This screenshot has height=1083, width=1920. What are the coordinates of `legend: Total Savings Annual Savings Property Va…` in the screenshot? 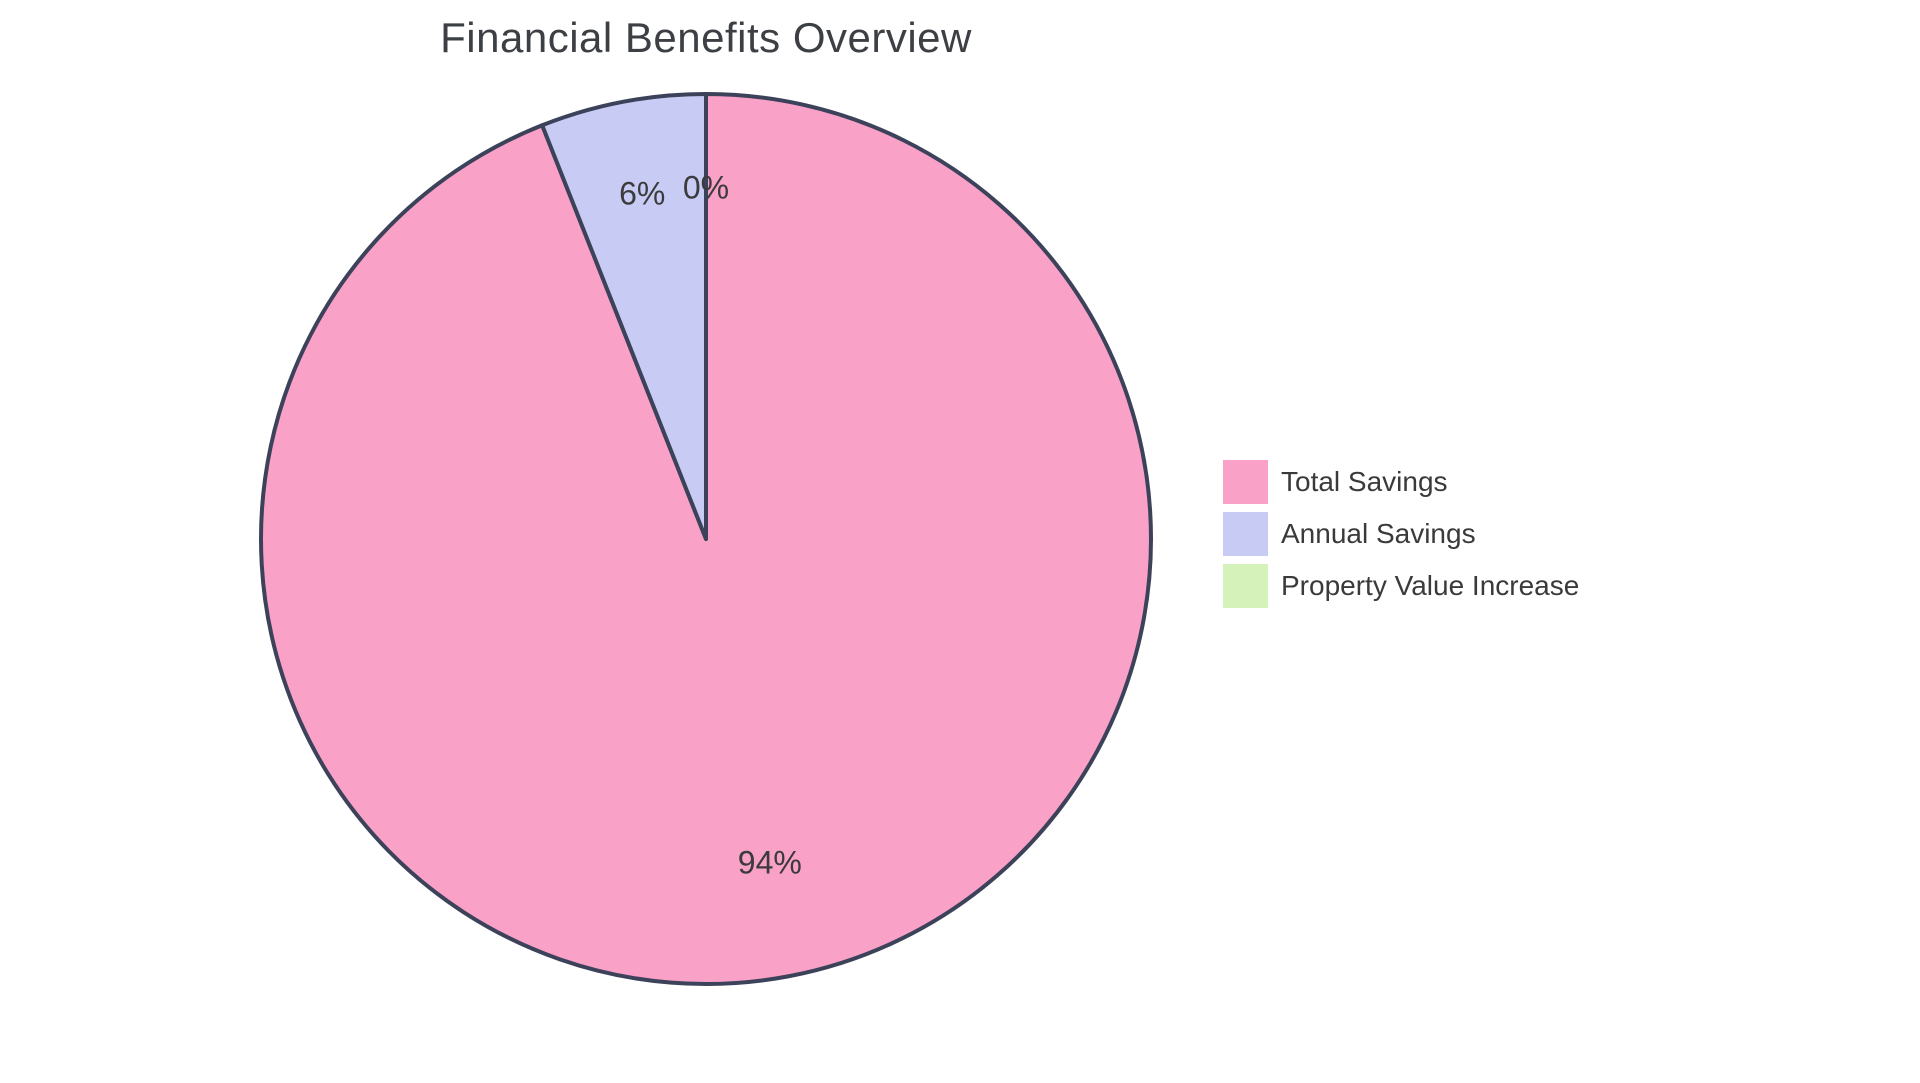 It's located at (1401, 534).